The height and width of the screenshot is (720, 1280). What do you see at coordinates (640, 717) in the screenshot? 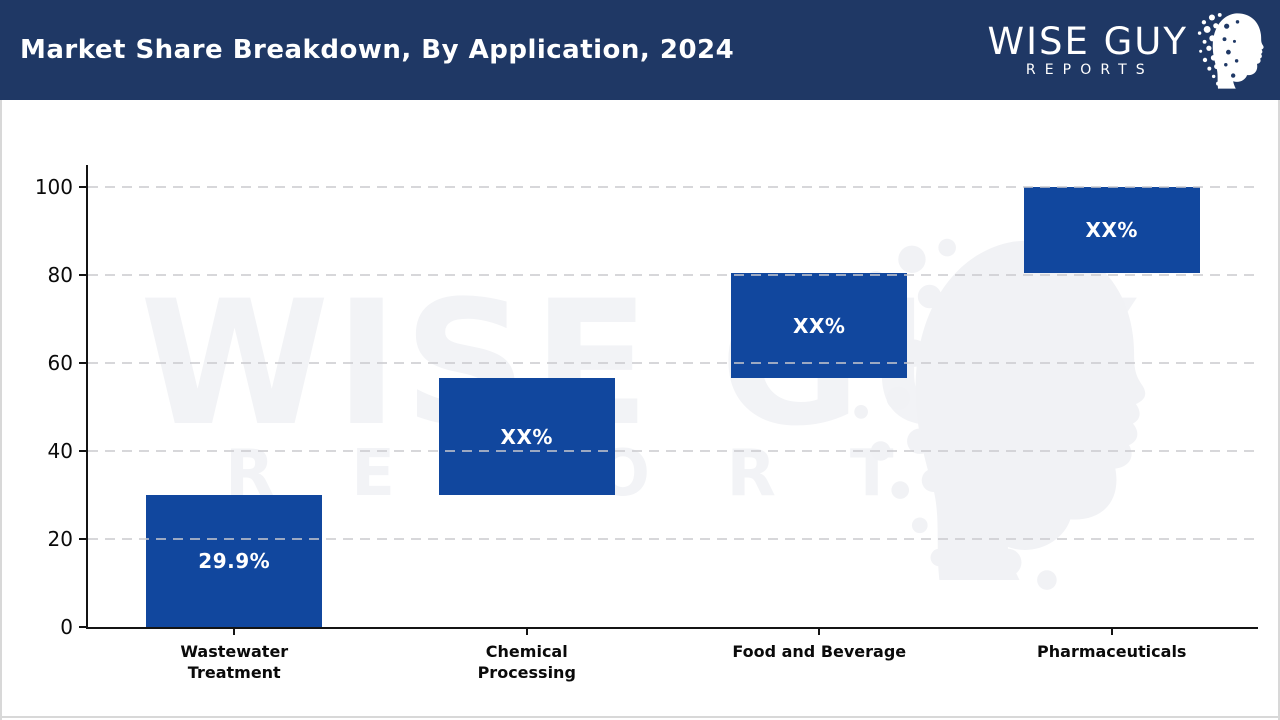
I see `frame-border-bottom` at bounding box center [640, 717].